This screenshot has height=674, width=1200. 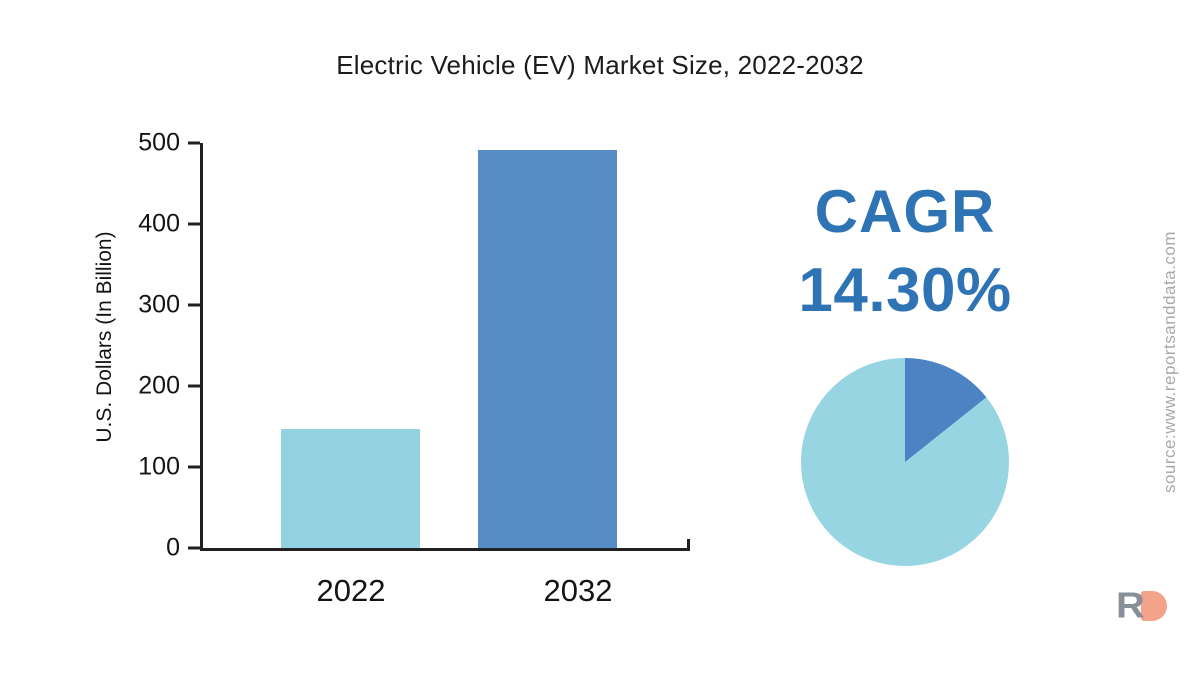 I want to click on x-category-label-2022: 2022, so click(x=351, y=590).